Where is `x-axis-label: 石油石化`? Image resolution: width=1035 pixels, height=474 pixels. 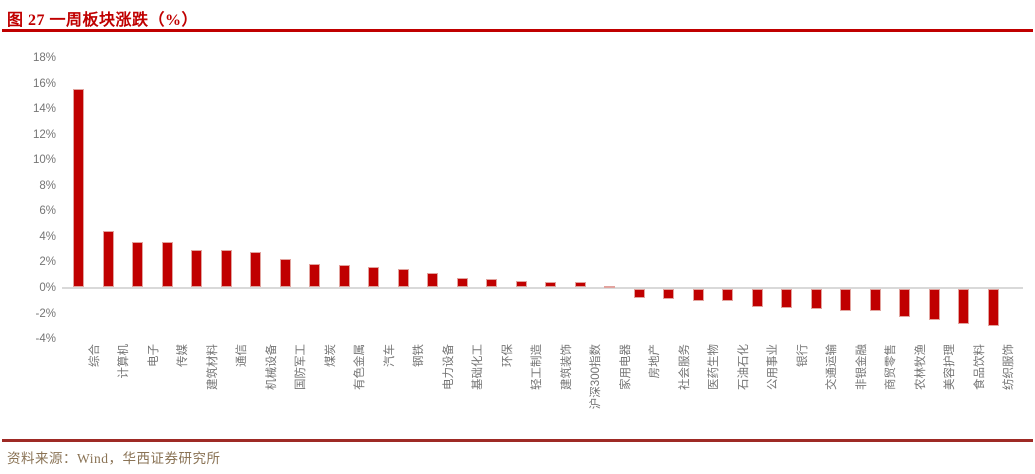 x-axis-label: 石油石化 is located at coordinates (743, 367).